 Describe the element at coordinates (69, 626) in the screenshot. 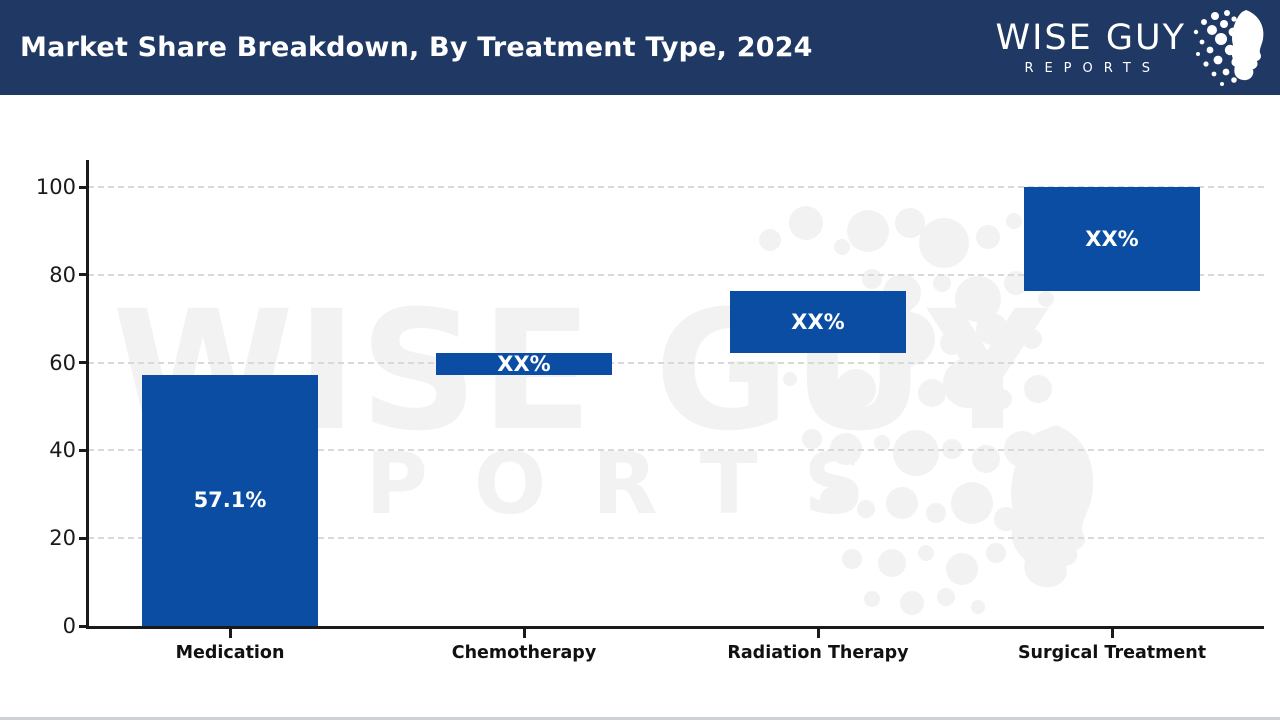

I see `y-tick-label-0: 0` at that location.